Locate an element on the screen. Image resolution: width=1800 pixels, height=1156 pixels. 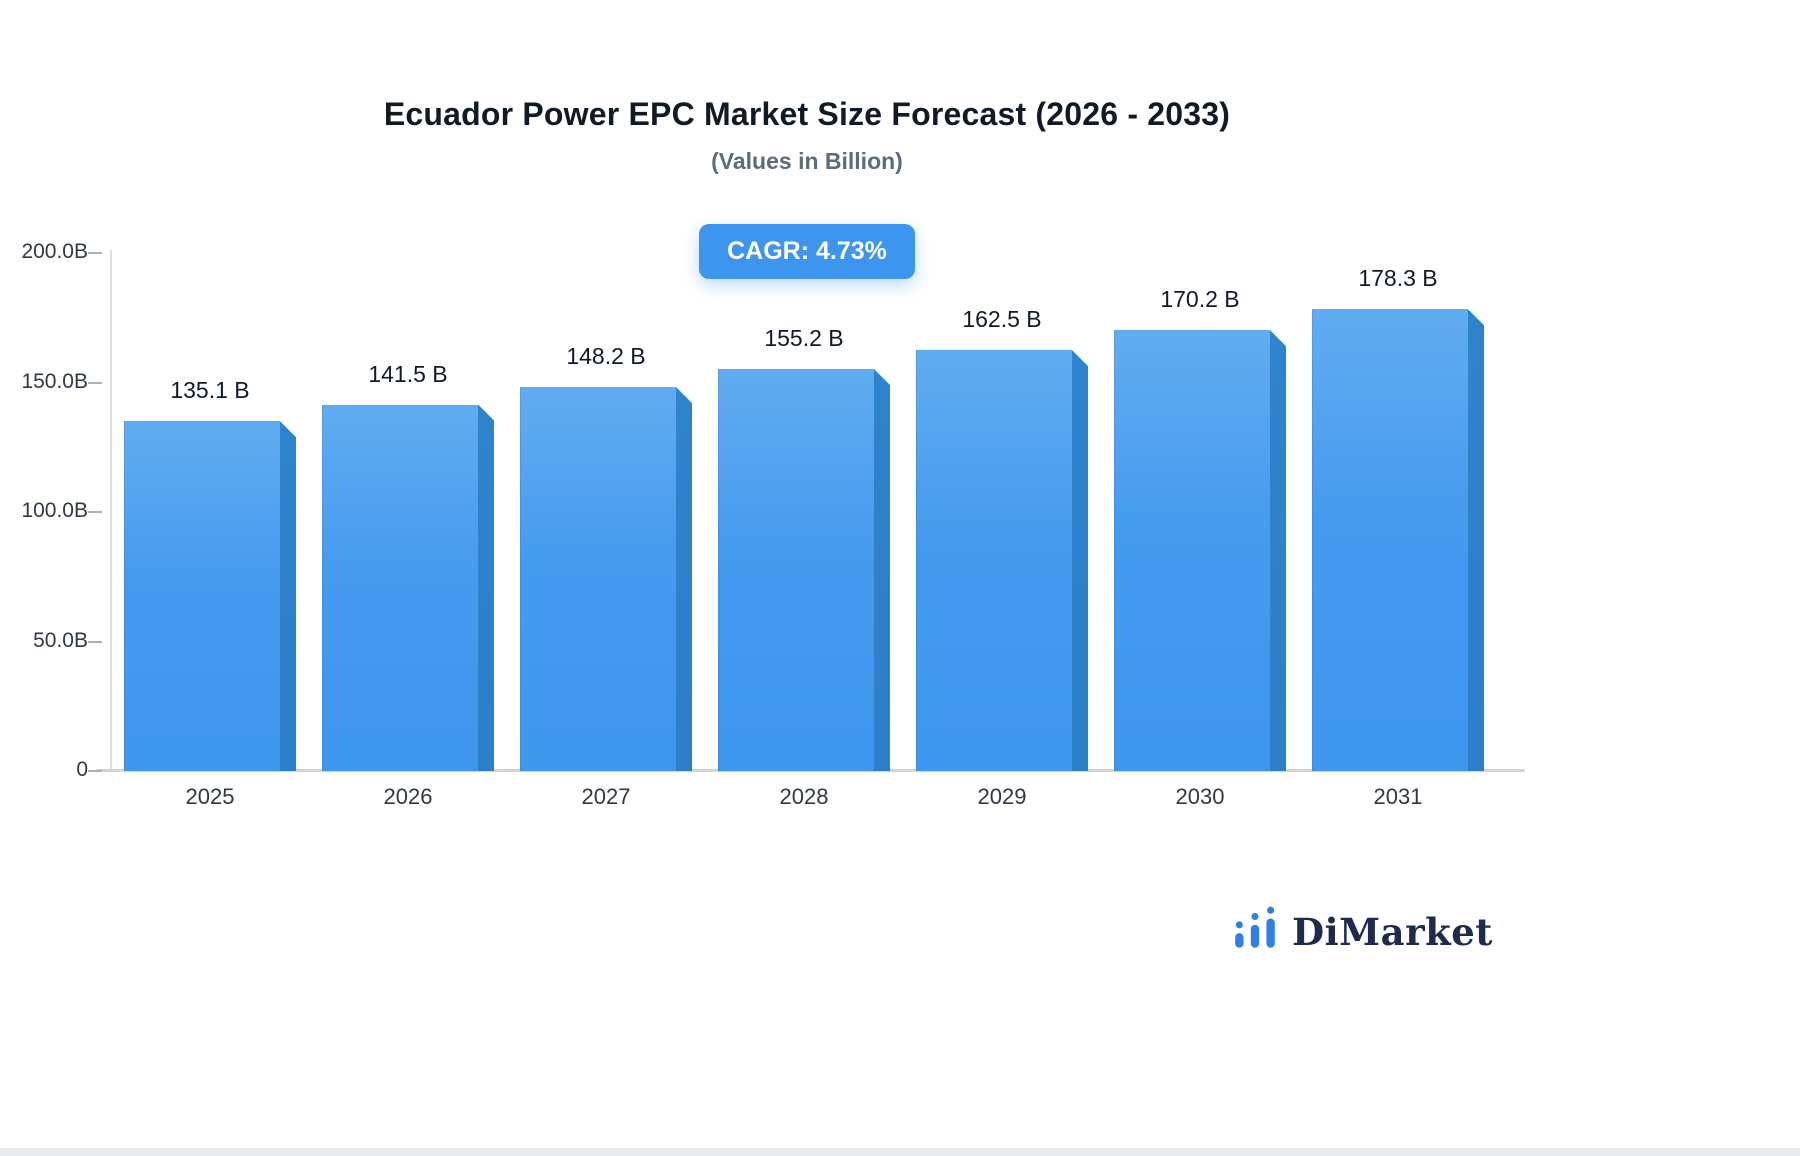
bar-2027 is located at coordinates (606, 579).